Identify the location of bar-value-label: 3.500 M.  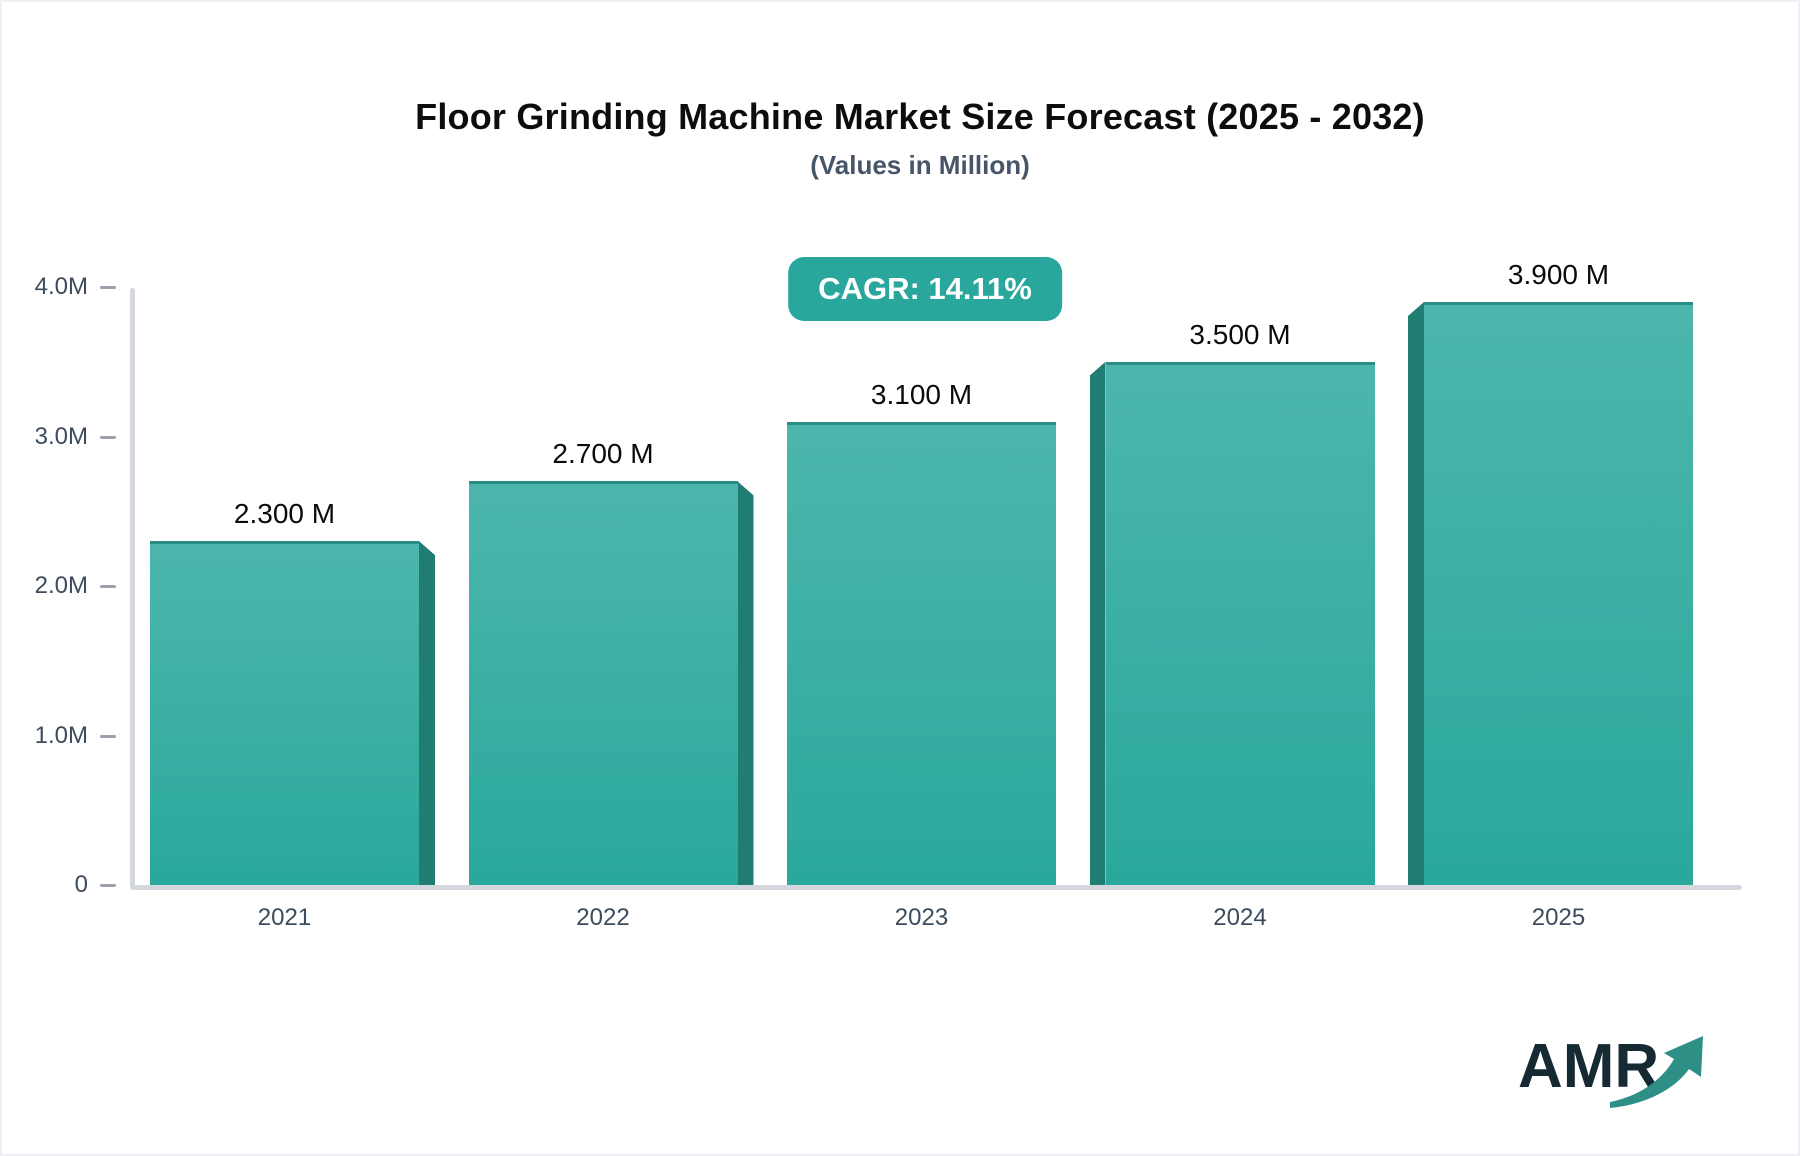
(1240, 334).